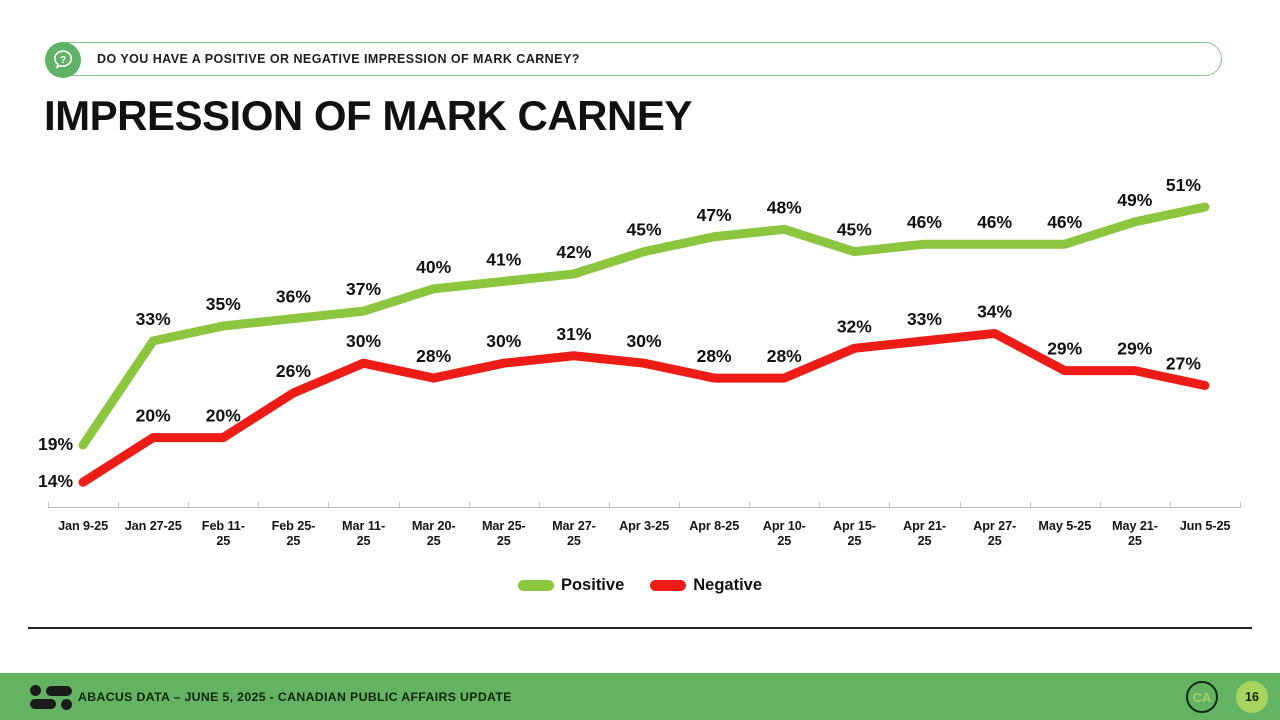  I want to click on abacus-logo-icon, so click(51, 697).